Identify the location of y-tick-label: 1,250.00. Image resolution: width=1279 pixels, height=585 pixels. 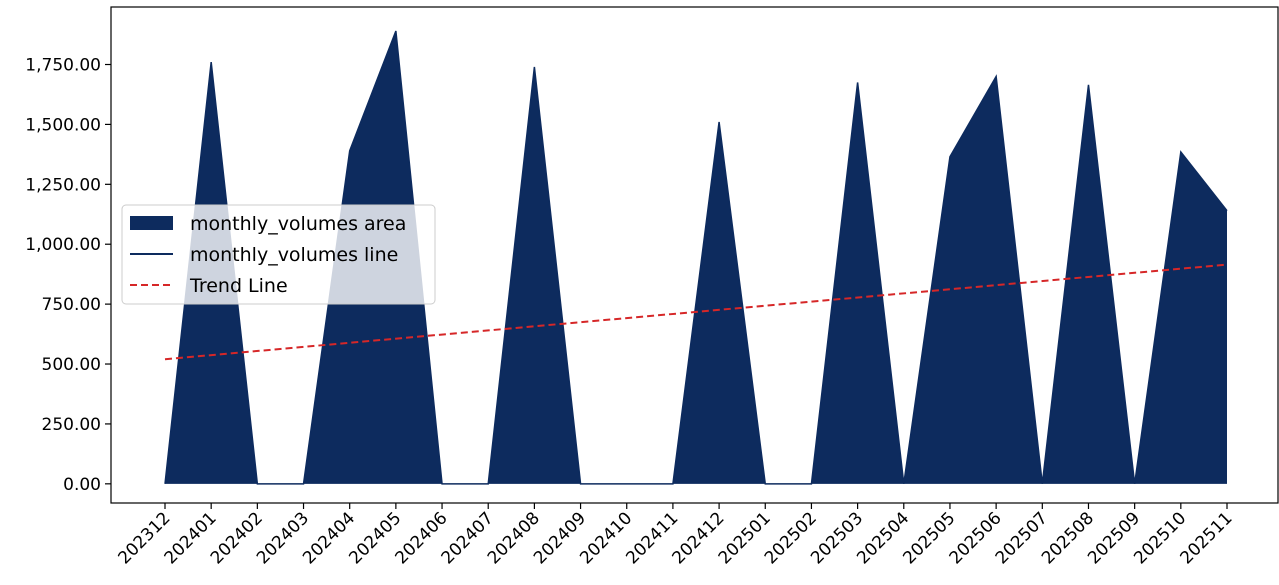
(63, 185).